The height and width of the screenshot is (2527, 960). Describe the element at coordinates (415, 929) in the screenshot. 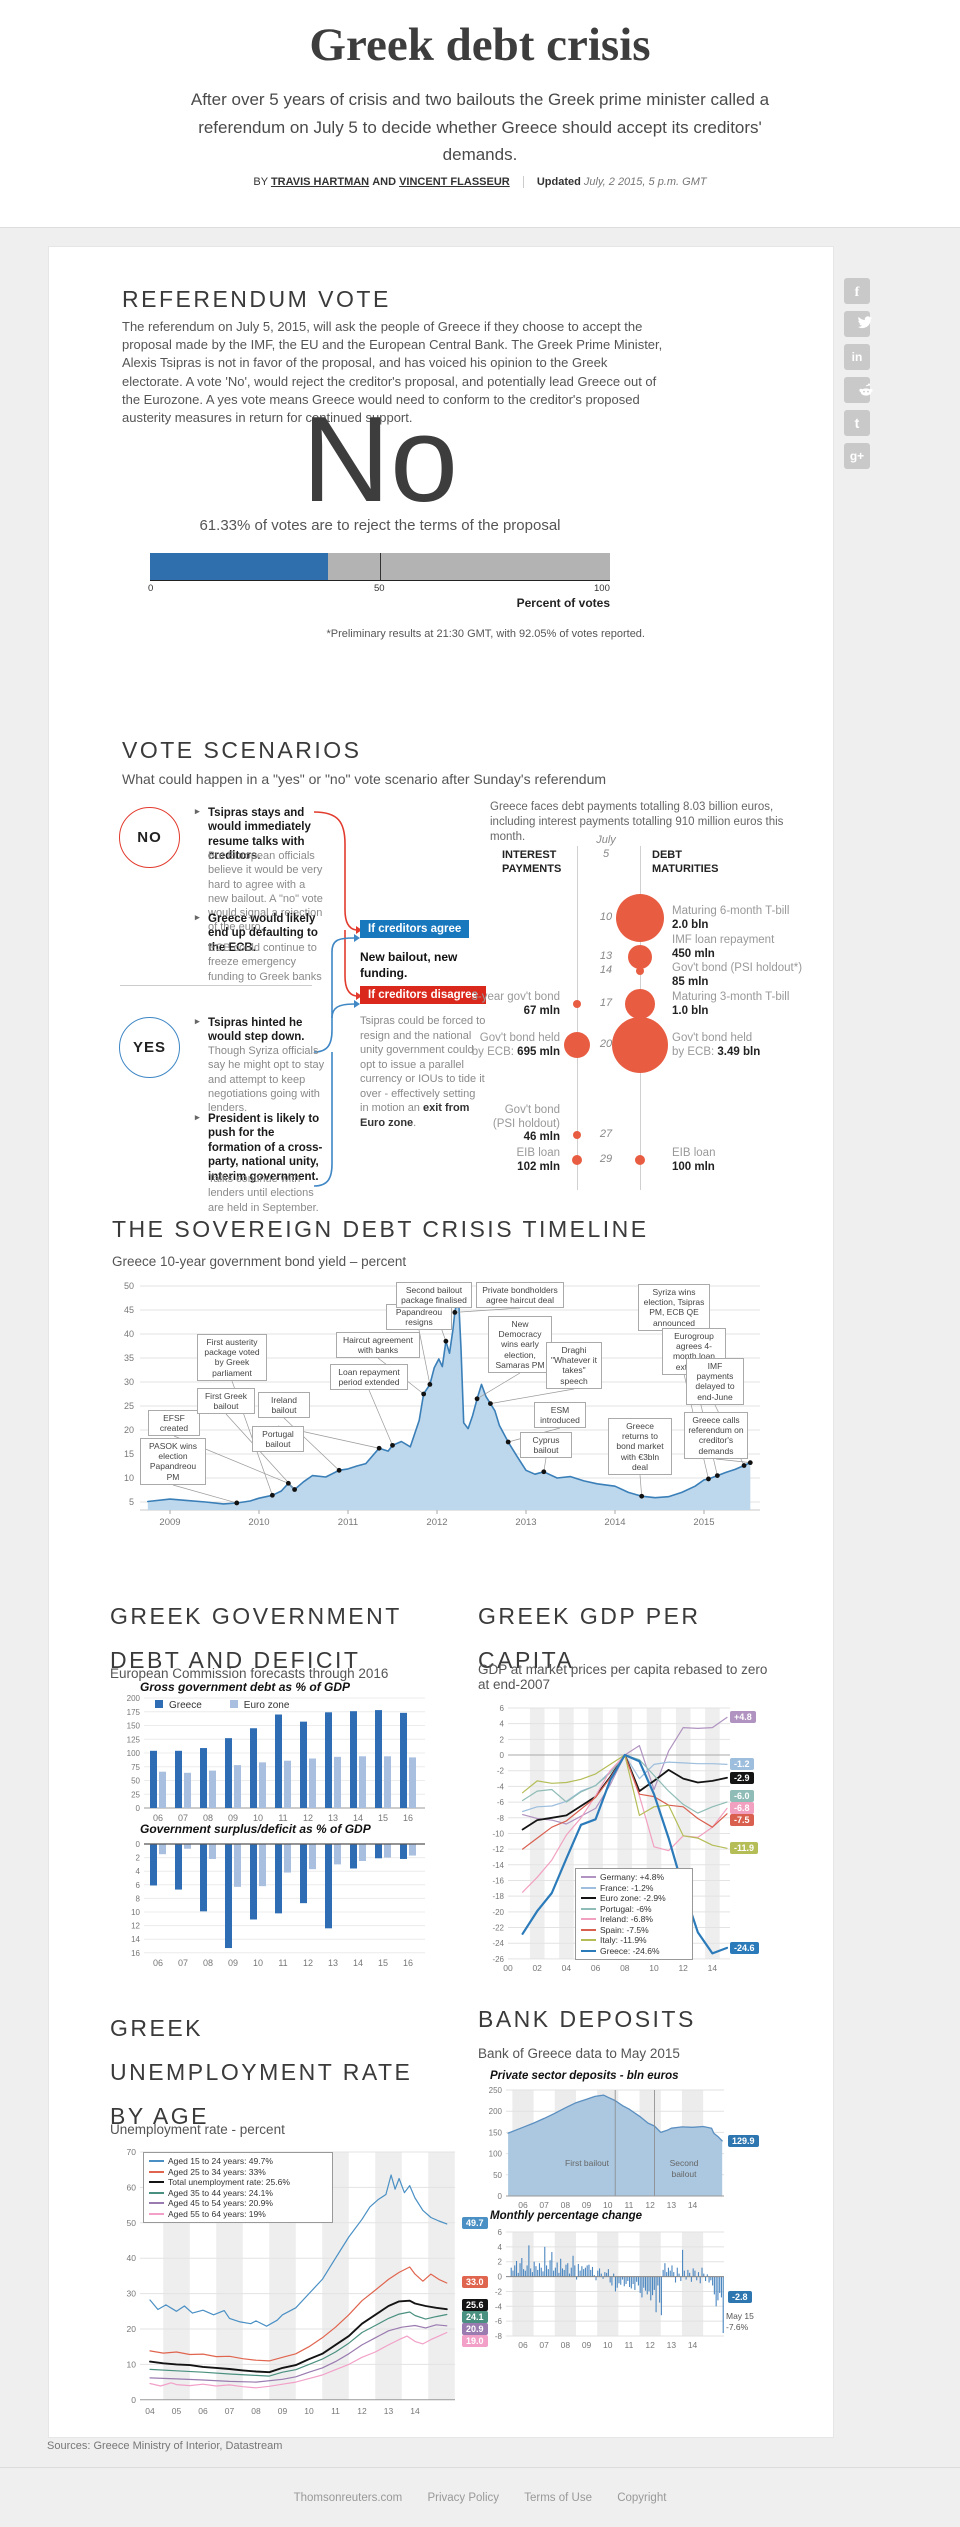

I see `creditors-agree-box: If creditors agree` at that location.